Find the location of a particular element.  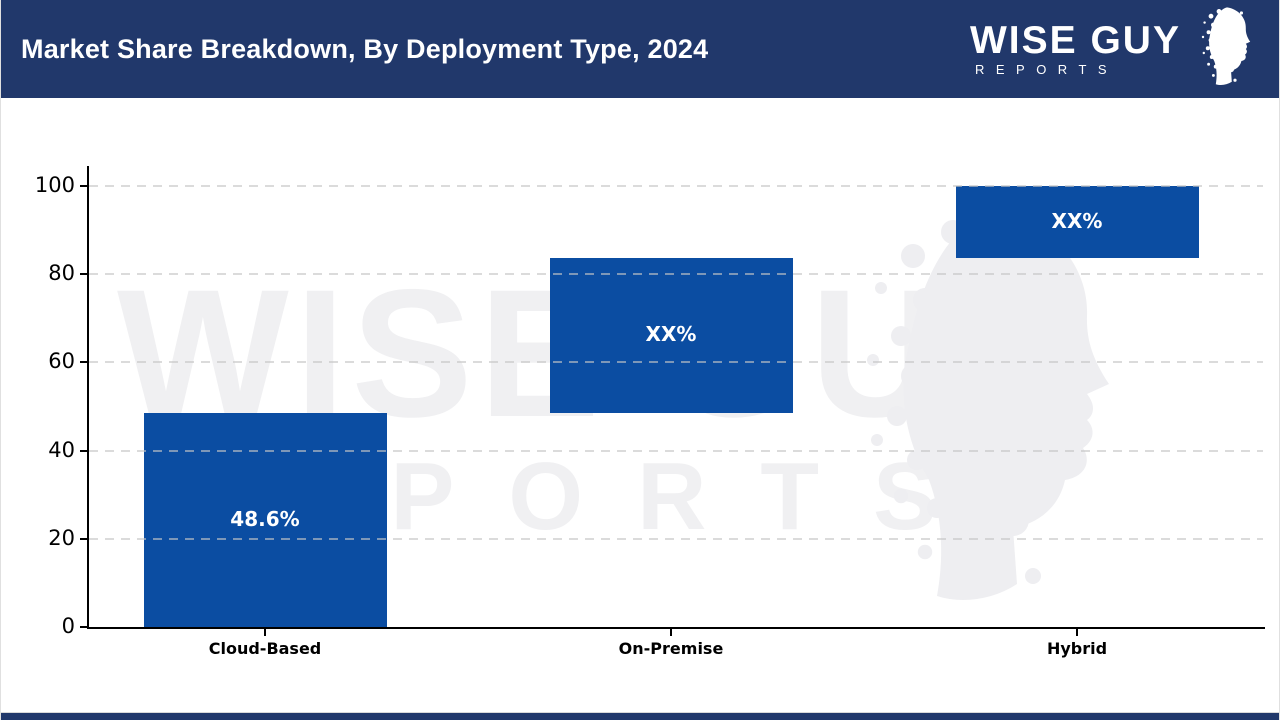

bar-on-premise: XX% is located at coordinates (671, 335).